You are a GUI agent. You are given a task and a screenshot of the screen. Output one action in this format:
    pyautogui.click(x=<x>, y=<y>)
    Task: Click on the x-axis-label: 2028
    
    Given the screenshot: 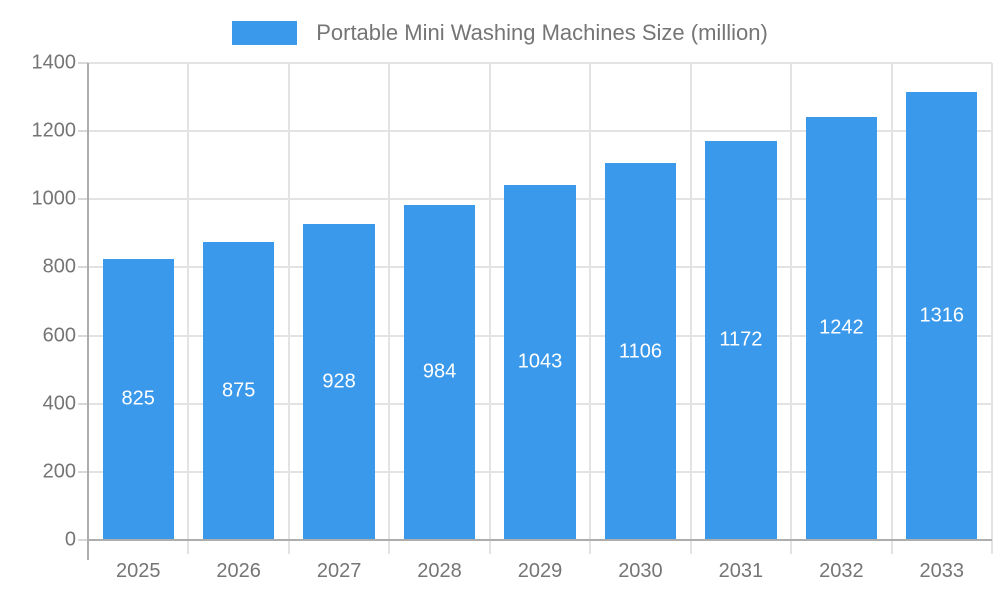 What is the action you would take?
    pyautogui.click(x=439, y=571)
    